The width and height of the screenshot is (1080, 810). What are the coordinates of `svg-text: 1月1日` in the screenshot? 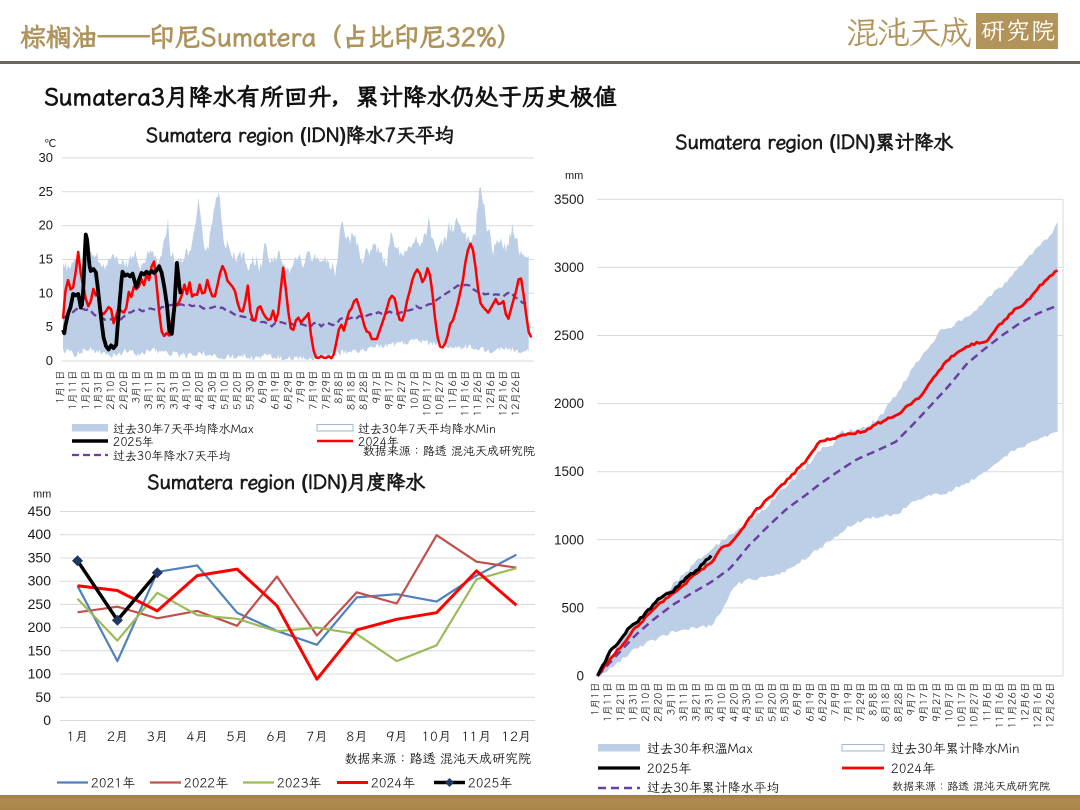 It's located at (60, 387).